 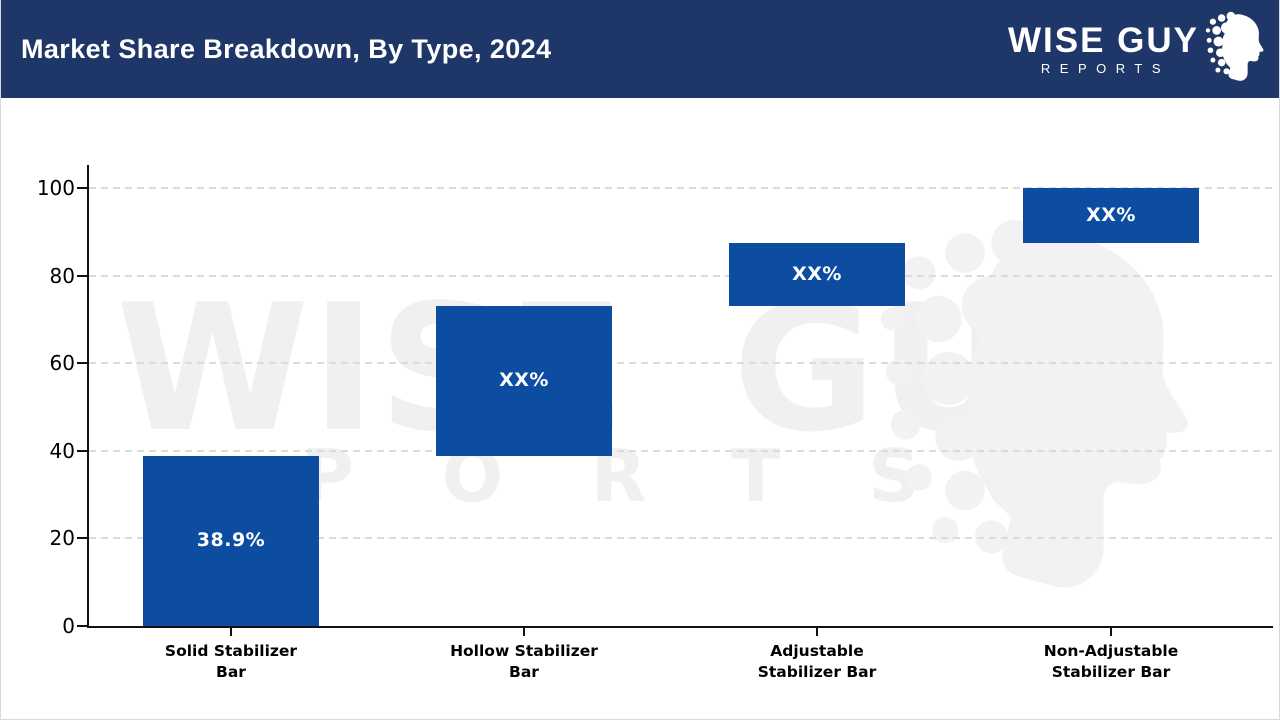 What do you see at coordinates (68, 626) in the screenshot?
I see `y-tick-label-0: 0` at bounding box center [68, 626].